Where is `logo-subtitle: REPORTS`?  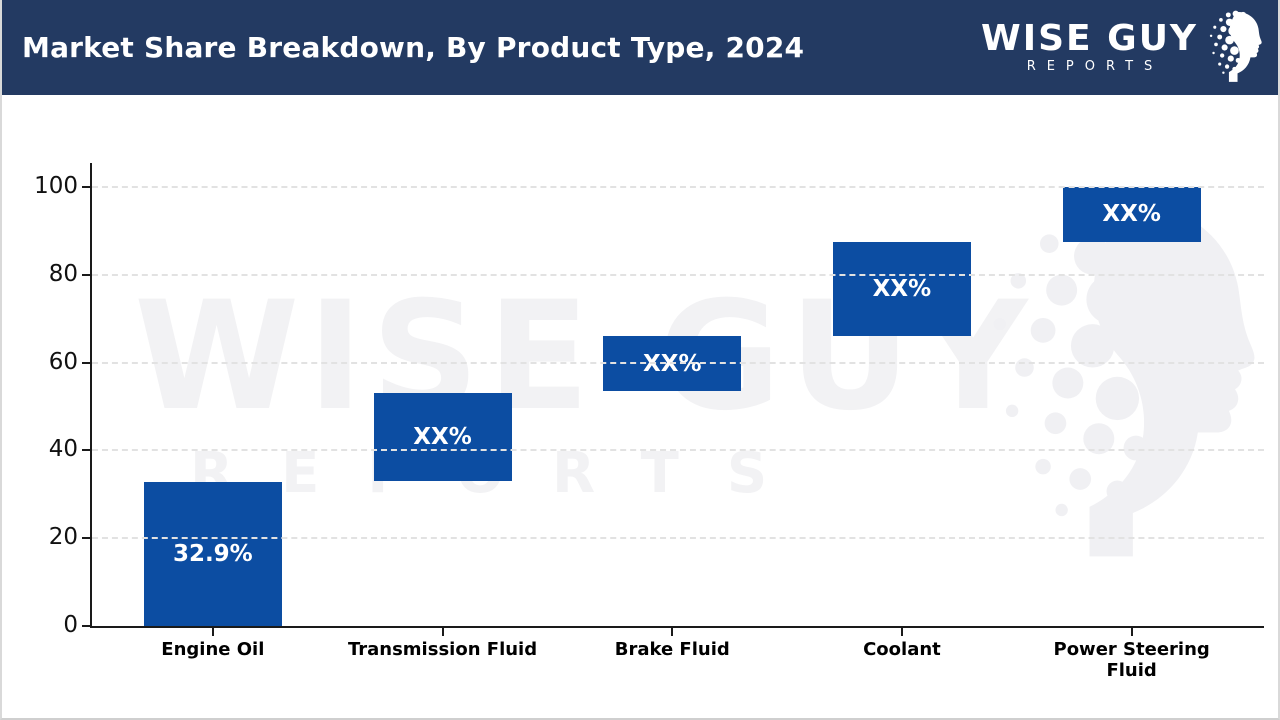 logo-subtitle: REPORTS is located at coordinates (1095, 66).